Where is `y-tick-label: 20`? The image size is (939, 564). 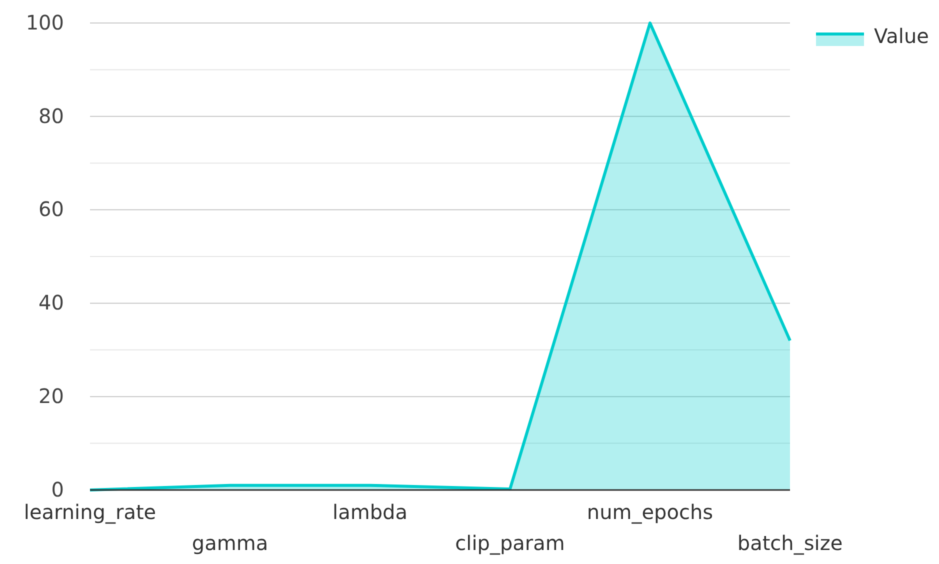
y-tick-label: 20 is located at coordinates (51, 396).